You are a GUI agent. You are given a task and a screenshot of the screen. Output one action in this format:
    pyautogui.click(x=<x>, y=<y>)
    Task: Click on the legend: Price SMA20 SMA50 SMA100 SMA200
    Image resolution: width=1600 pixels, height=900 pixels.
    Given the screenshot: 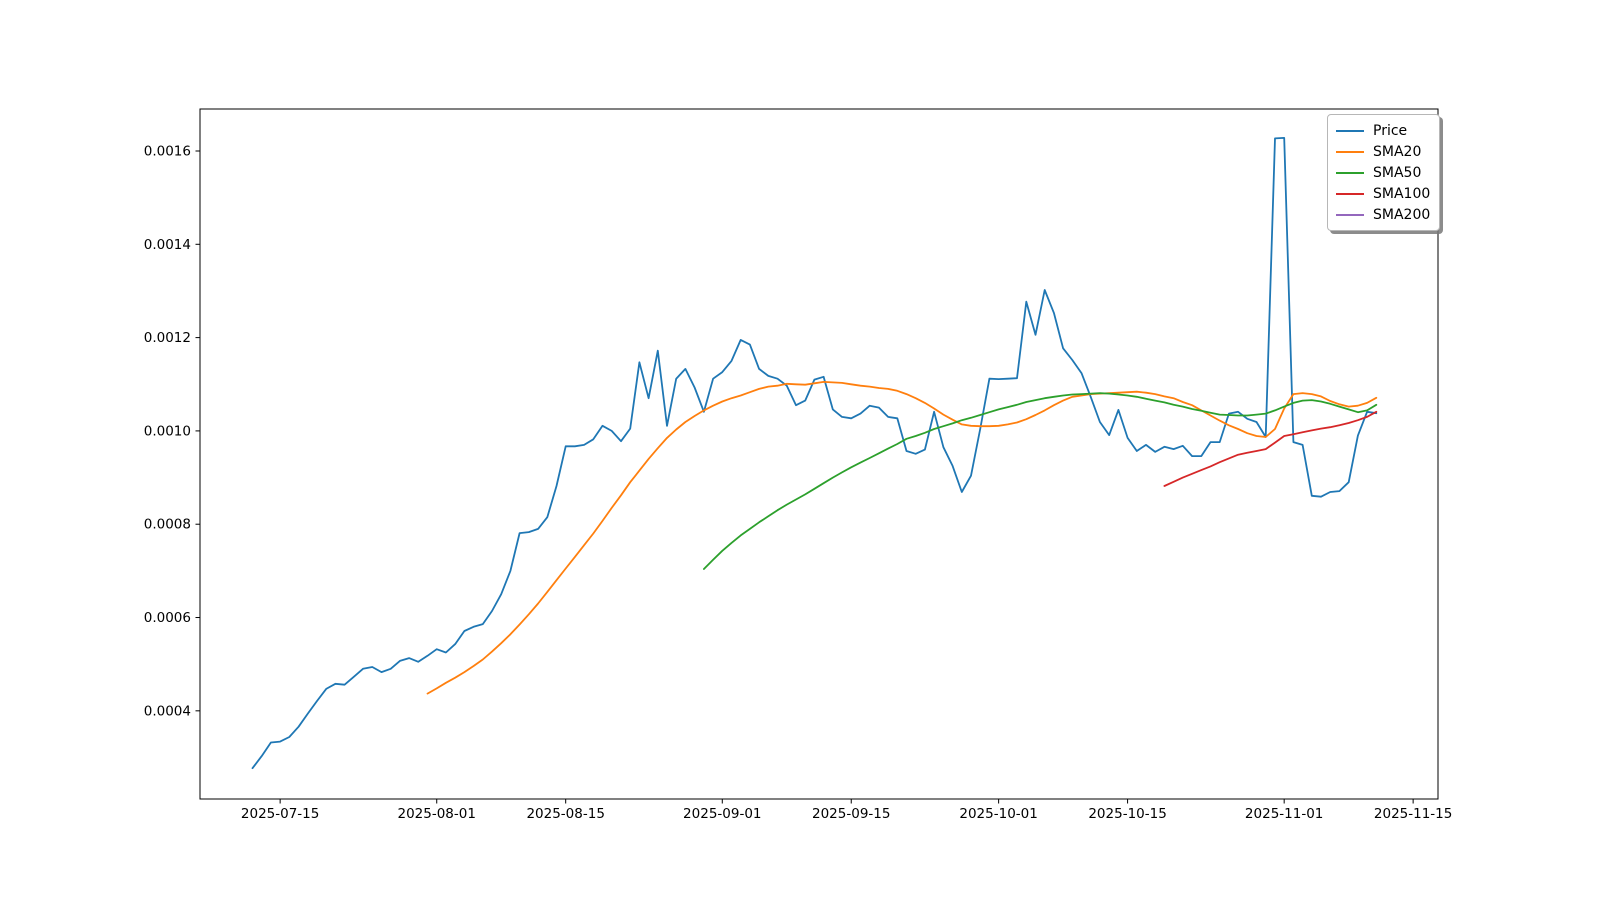 What is the action you would take?
    pyautogui.click(x=1384, y=172)
    